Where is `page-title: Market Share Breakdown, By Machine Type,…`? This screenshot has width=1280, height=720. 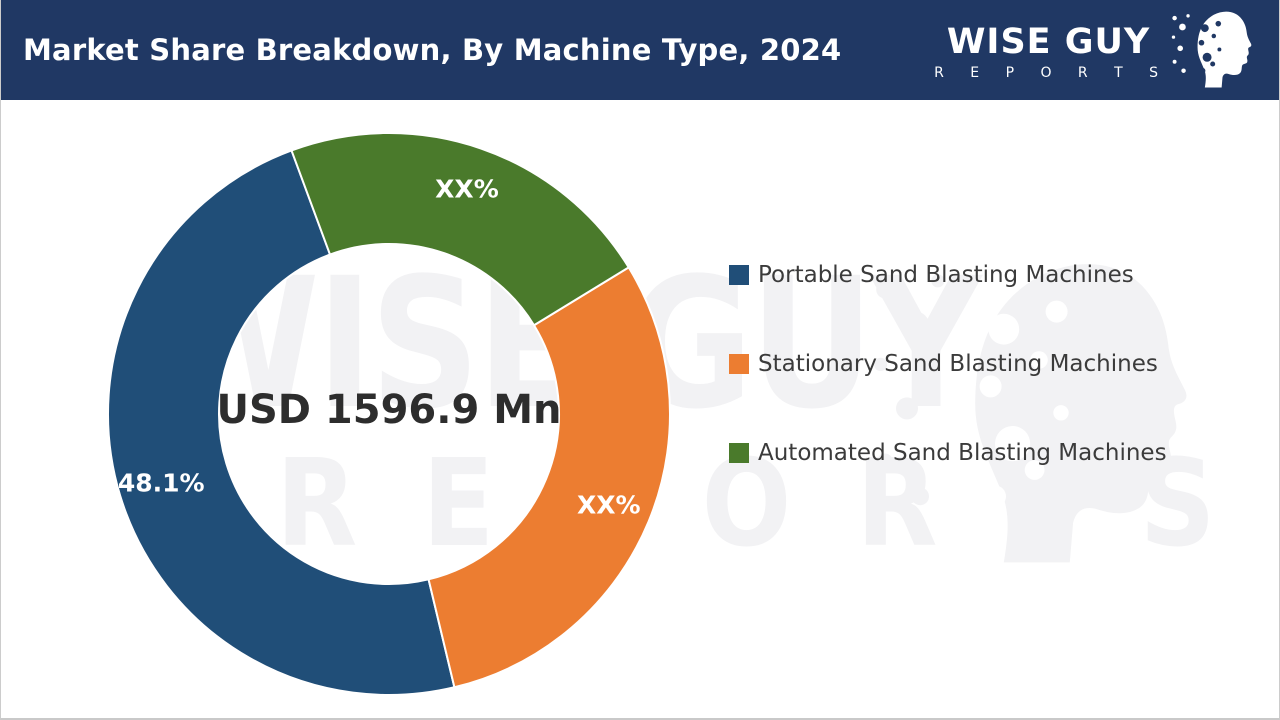
page-title: Market Share Breakdown, By Machine Type,… is located at coordinates (432, 50).